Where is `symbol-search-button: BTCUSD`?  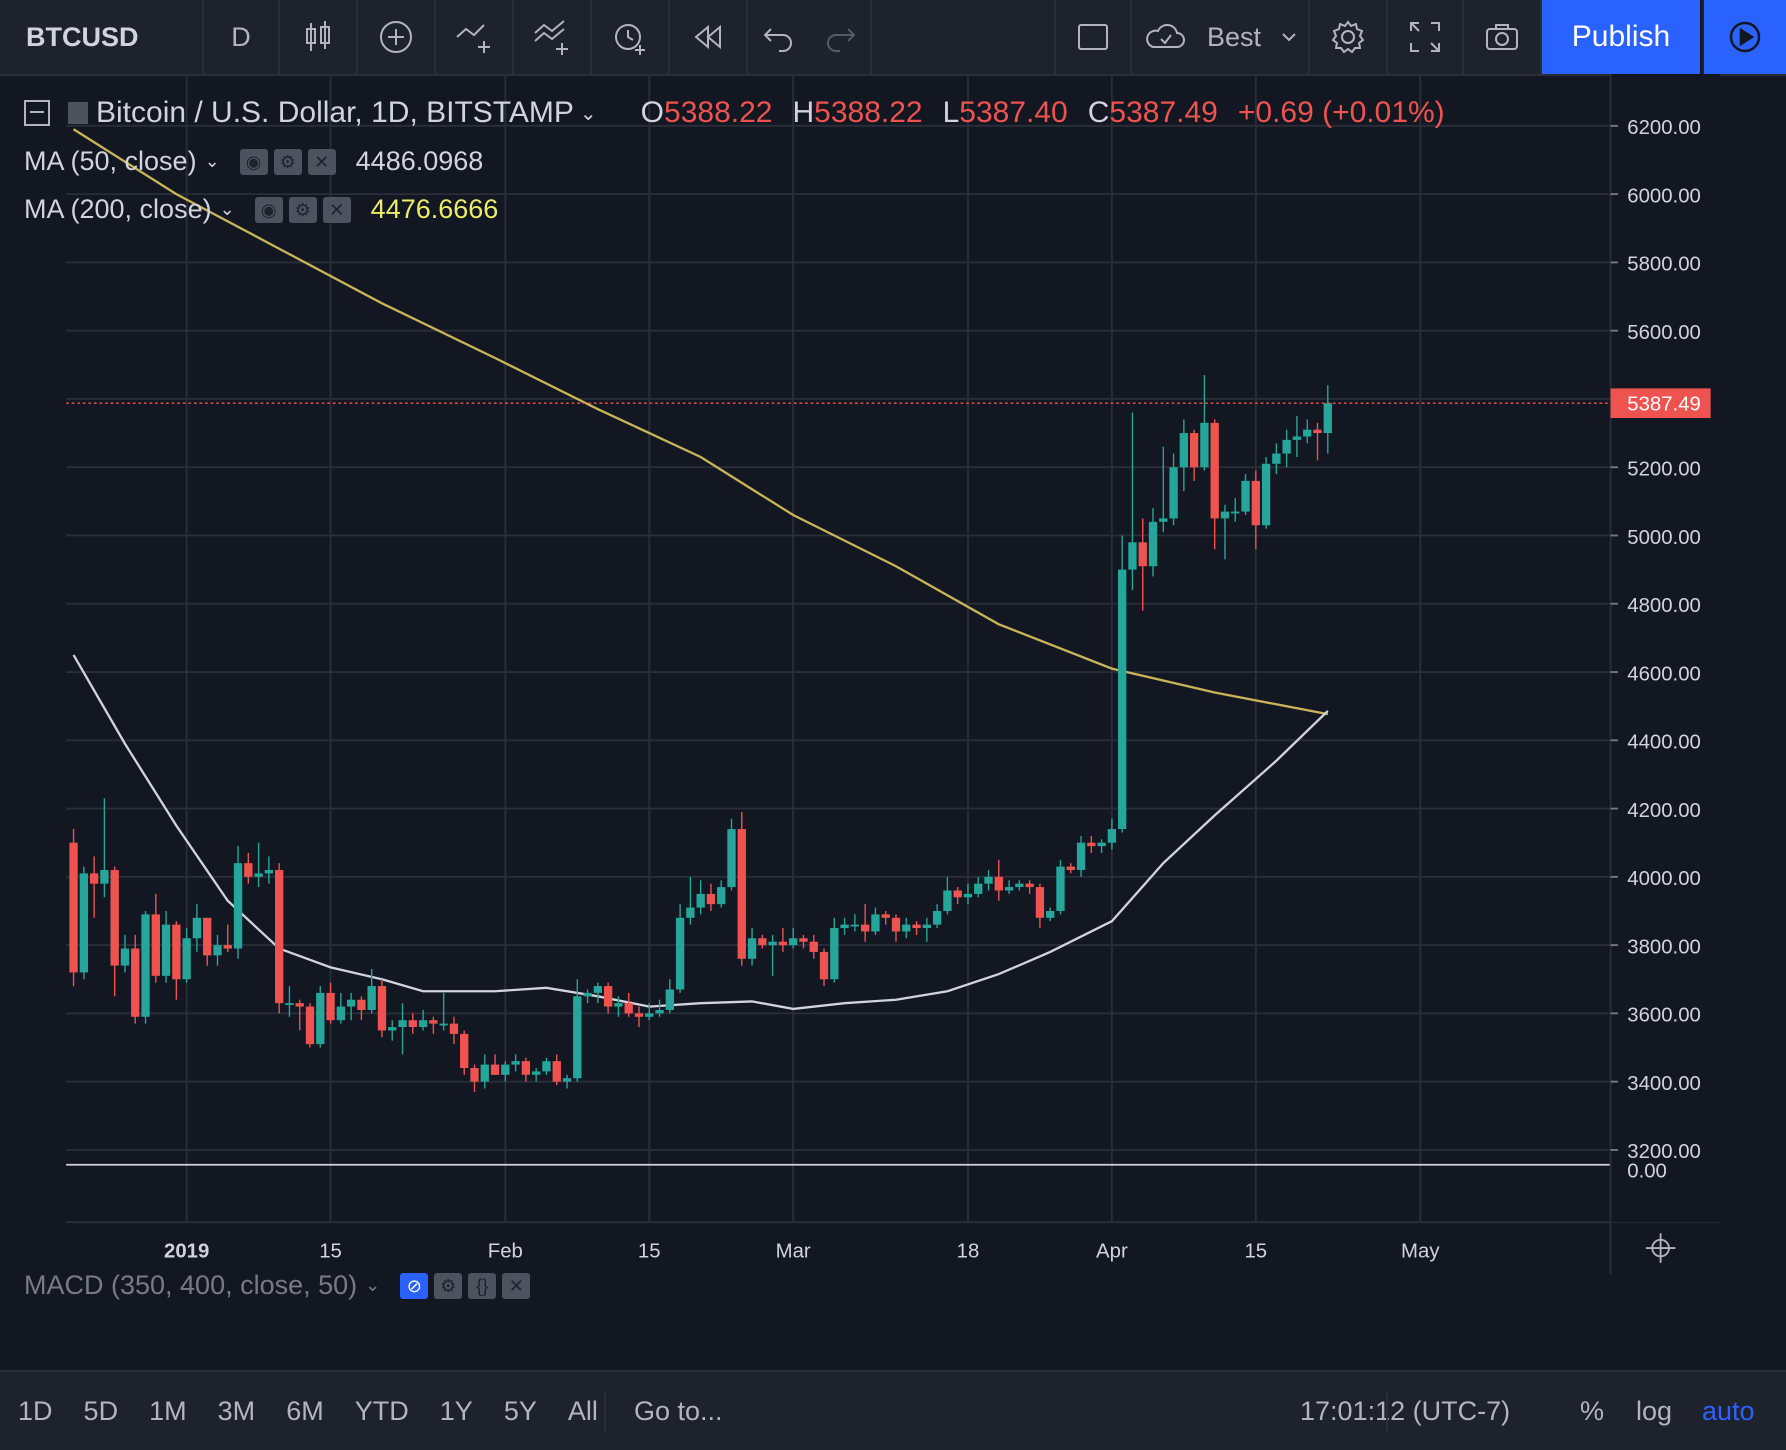
symbol-search-button: BTCUSD is located at coordinates (102, 37).